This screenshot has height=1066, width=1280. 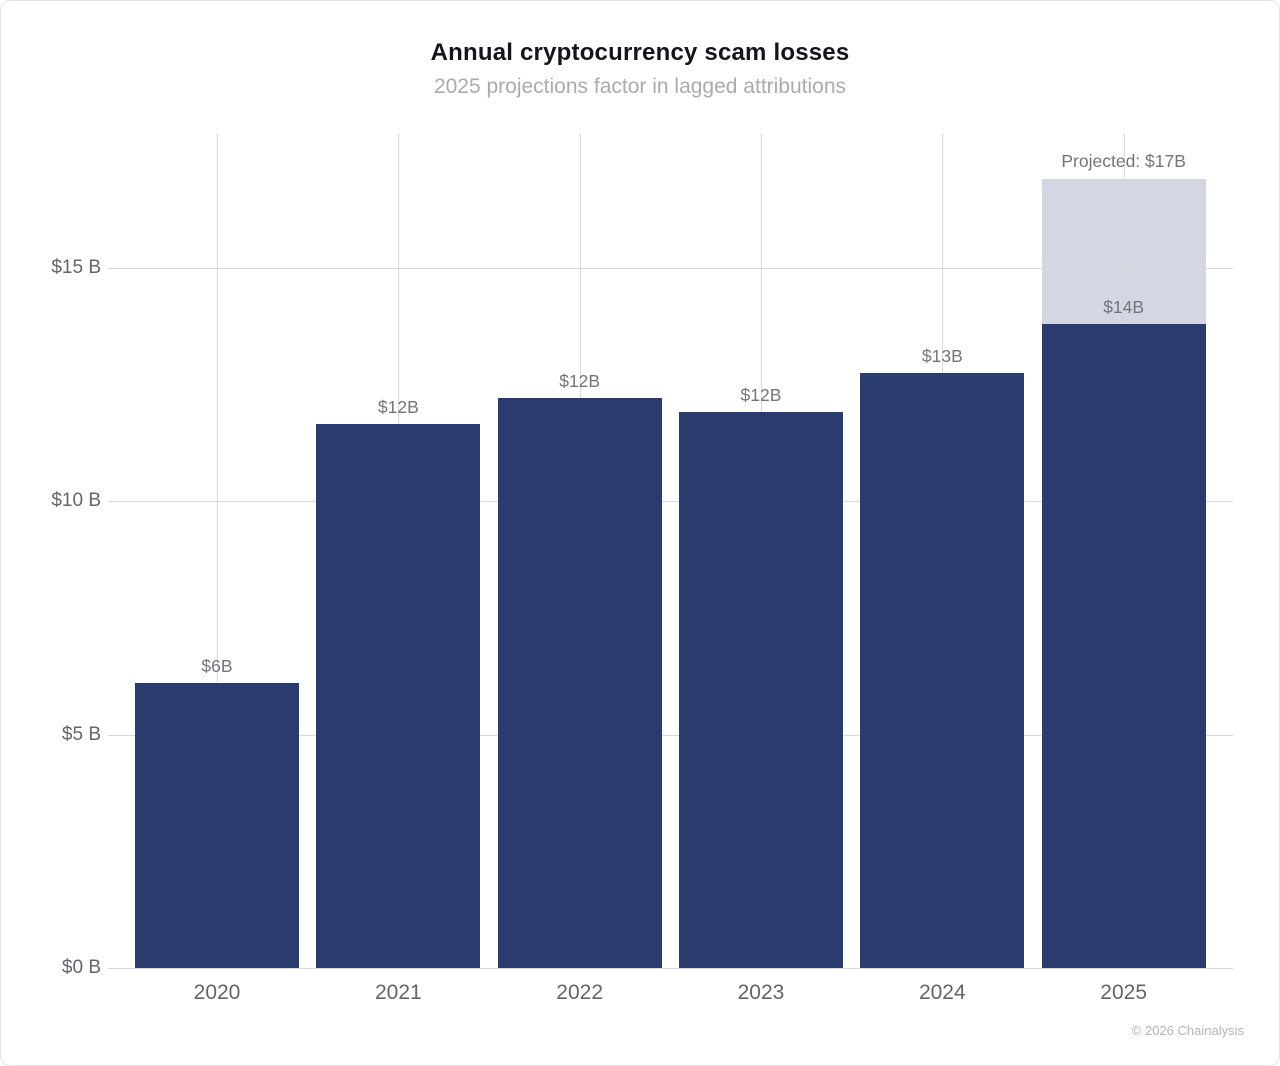 What do you see at coordinates (398, 992) in the screenshot?
I see `x-axis-label-2021: 2021` at bounding box center [398, 992].